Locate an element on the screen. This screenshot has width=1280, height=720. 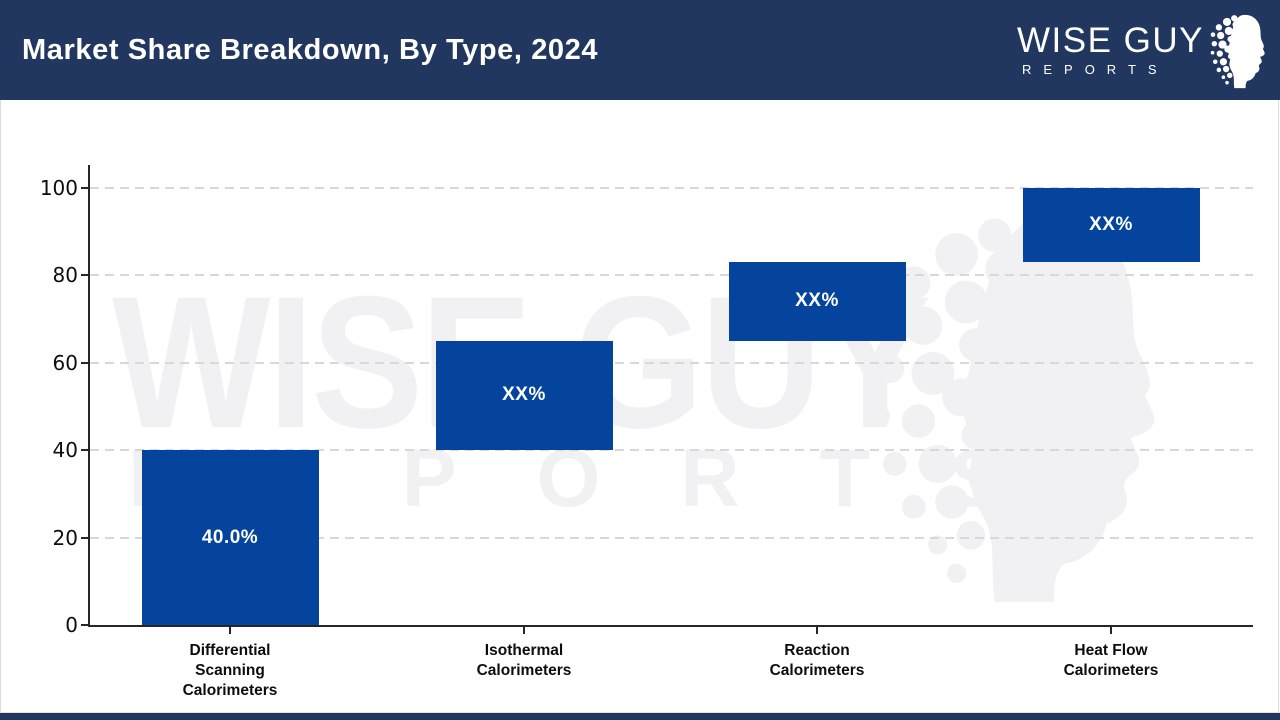
y-axis-line is located at coordinates (89, 395).